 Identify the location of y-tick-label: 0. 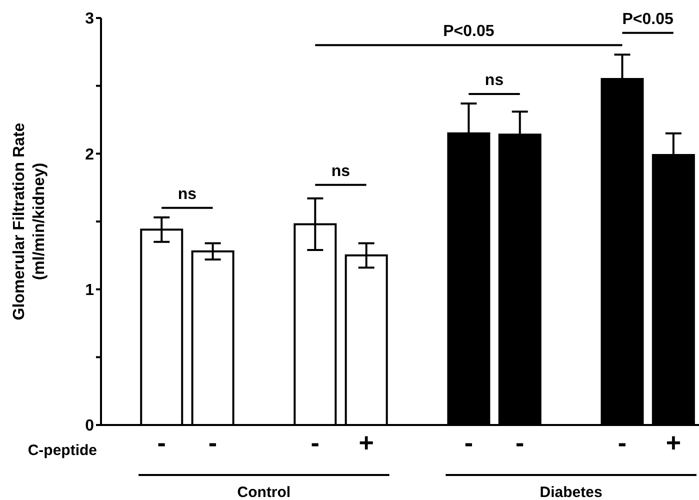
(89, 426).